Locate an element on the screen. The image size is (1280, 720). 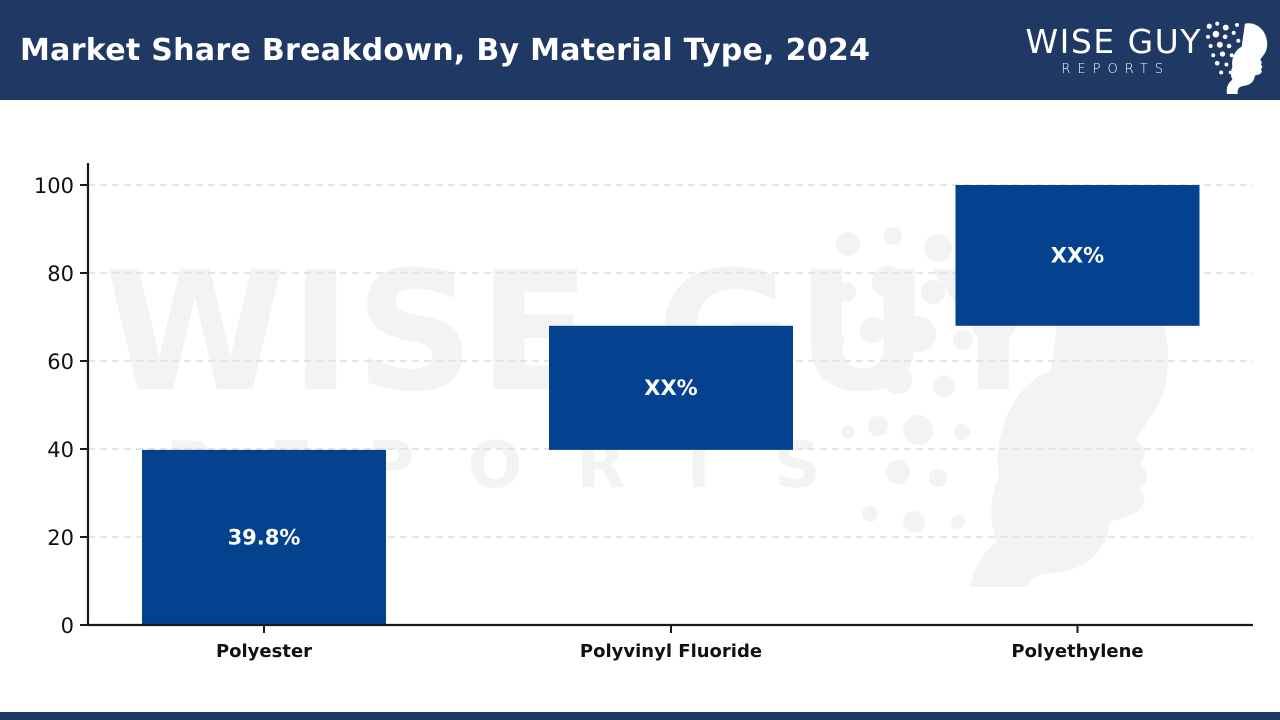
y-tick-label-80: 80 is located at coordinates (60, 274).